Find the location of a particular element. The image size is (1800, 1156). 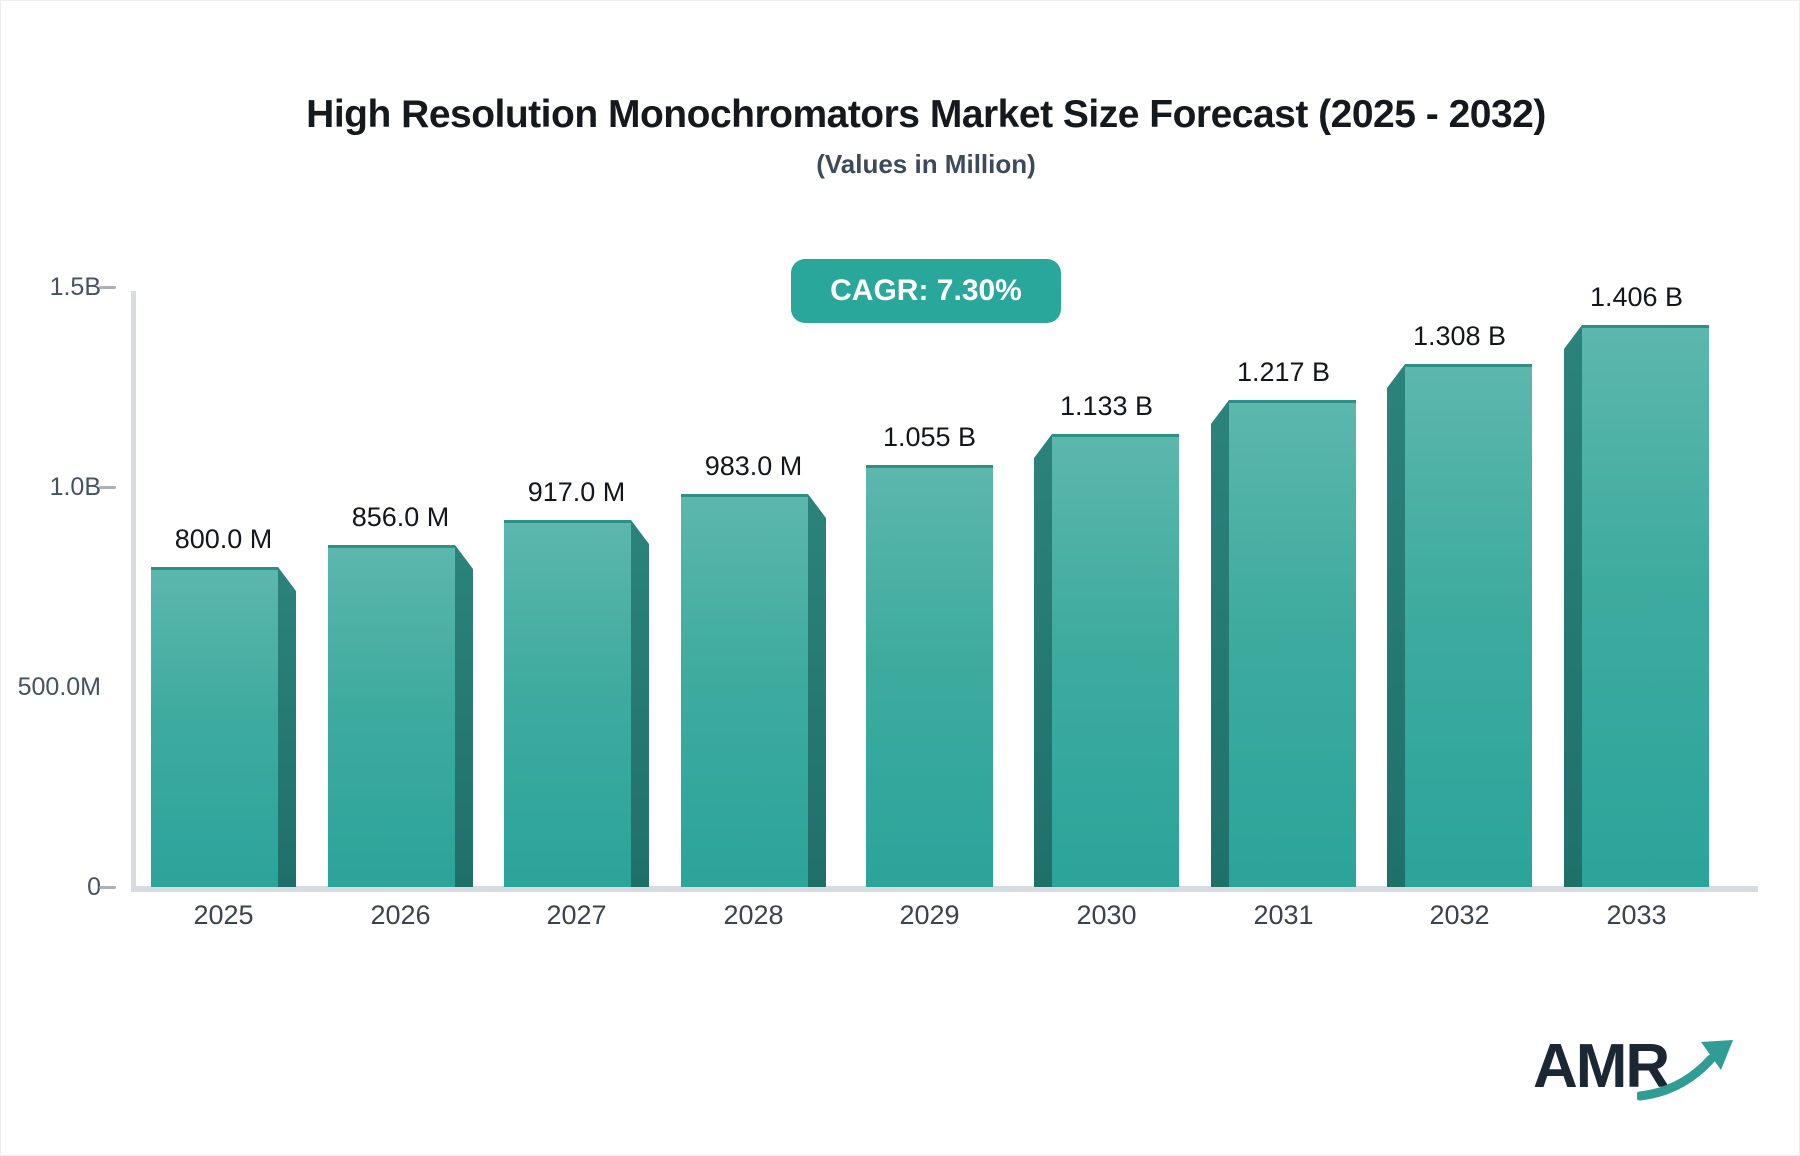

bar-2025 is located at coordinates (223, 727).